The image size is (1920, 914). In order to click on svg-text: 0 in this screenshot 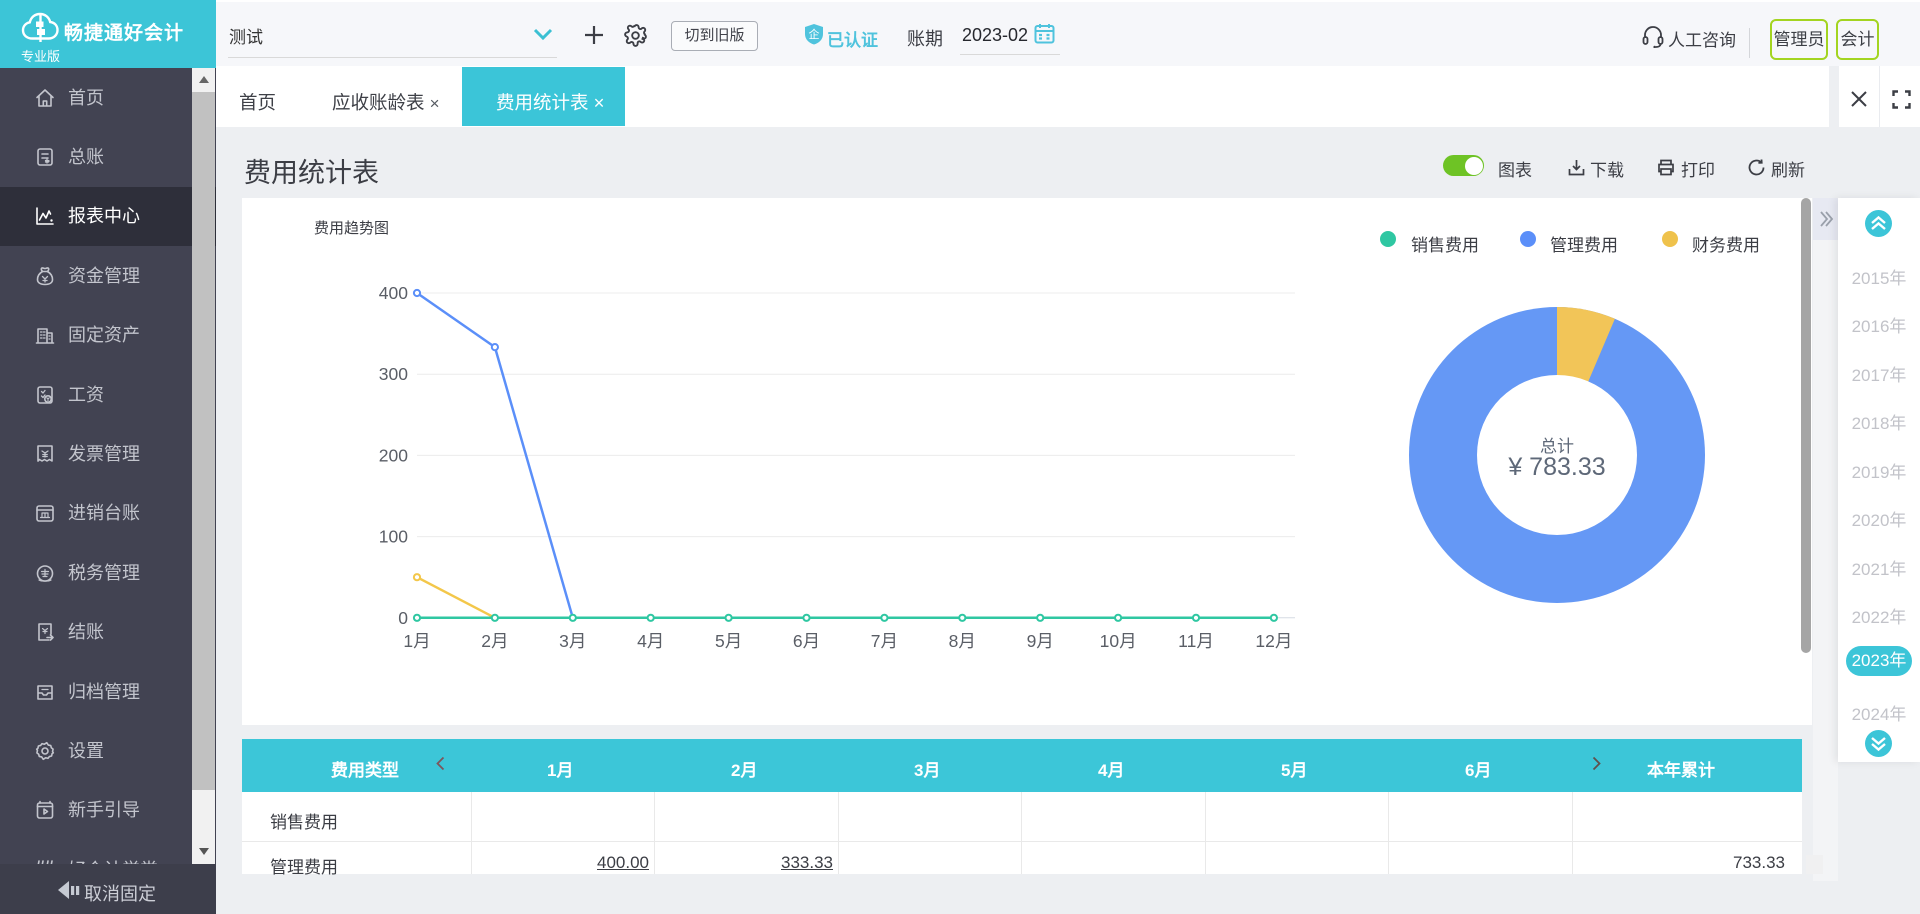, I will do `click(403, 618)`.